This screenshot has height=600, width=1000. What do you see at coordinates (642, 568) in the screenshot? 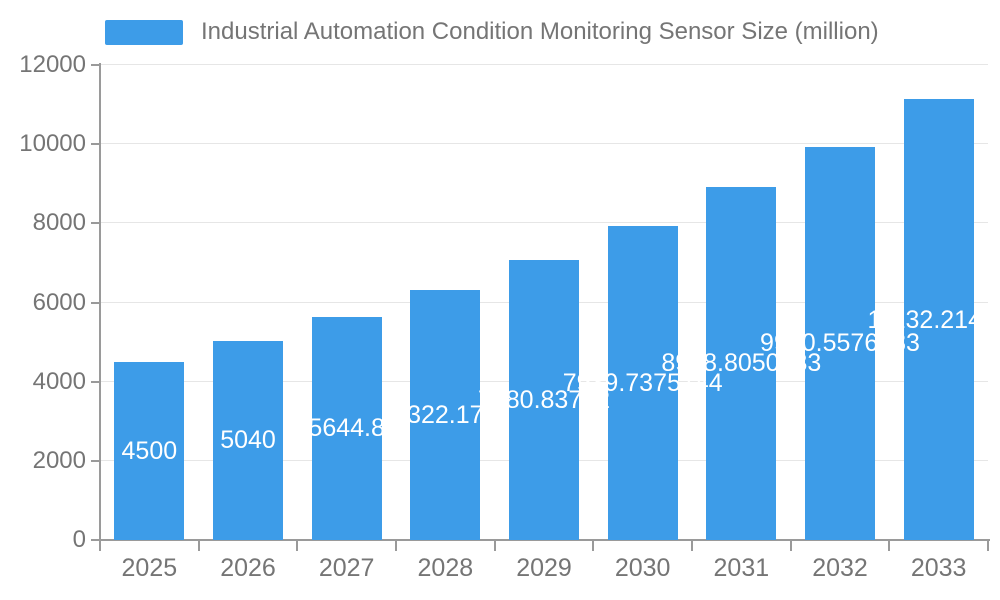
I see `x-axis-tick-label: 2030` at bounding box center [642, 568].